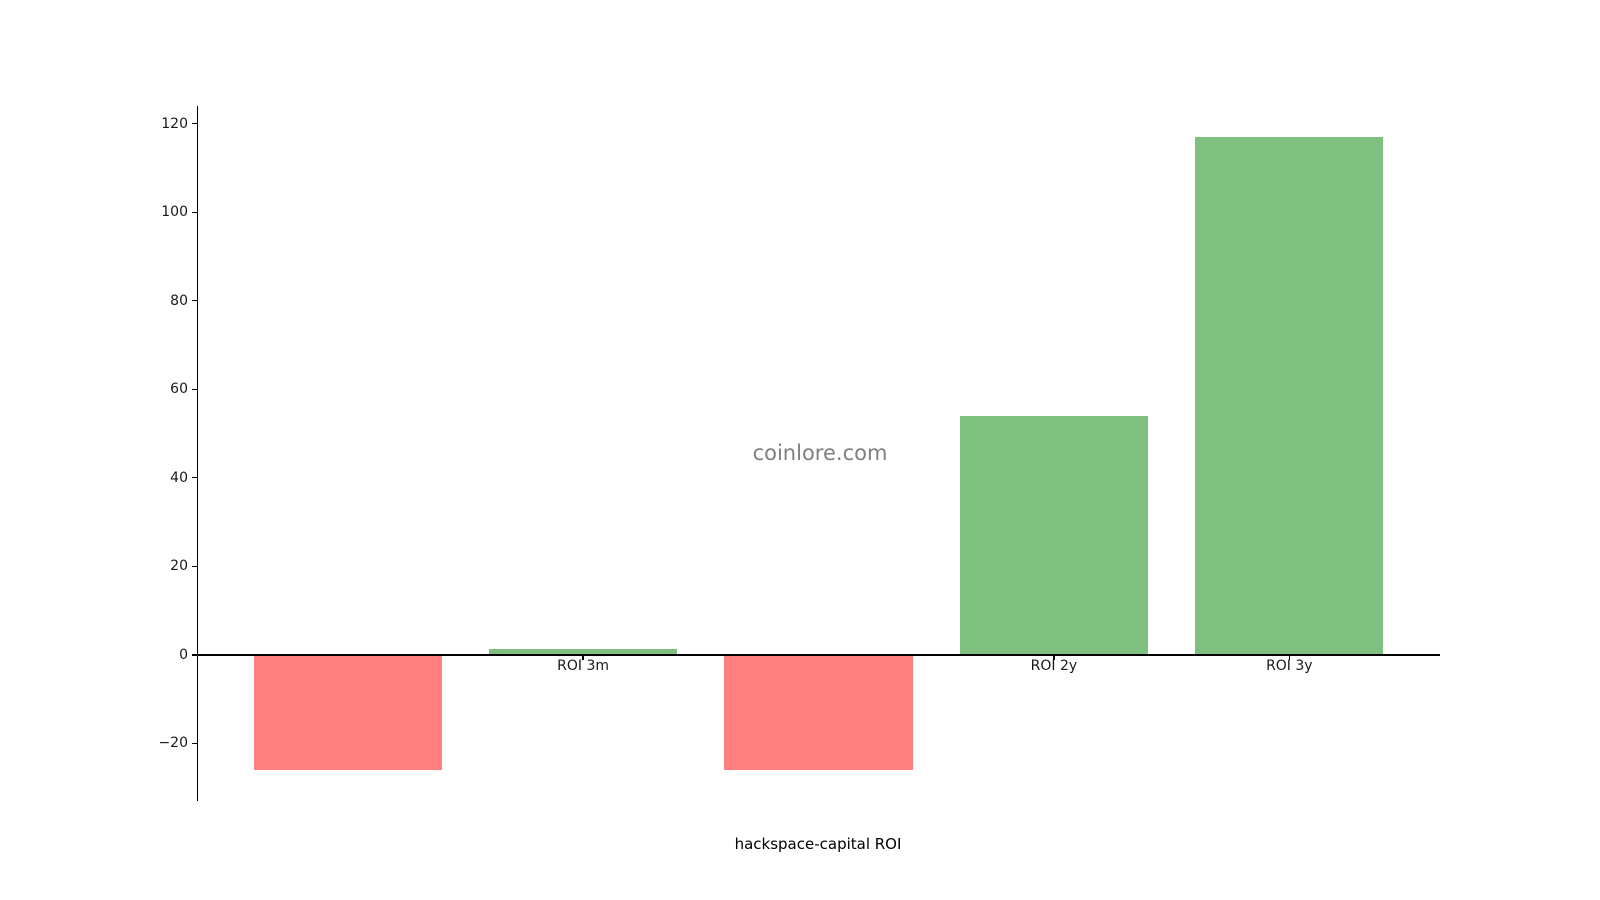 The width and height of the screenshot is (1600, 900). What do you see at coordinates (1054, 665) in the screenshot?
I see `x-tick-label-roi-2y: ROI 2y` at bounding box center [1054, 665].